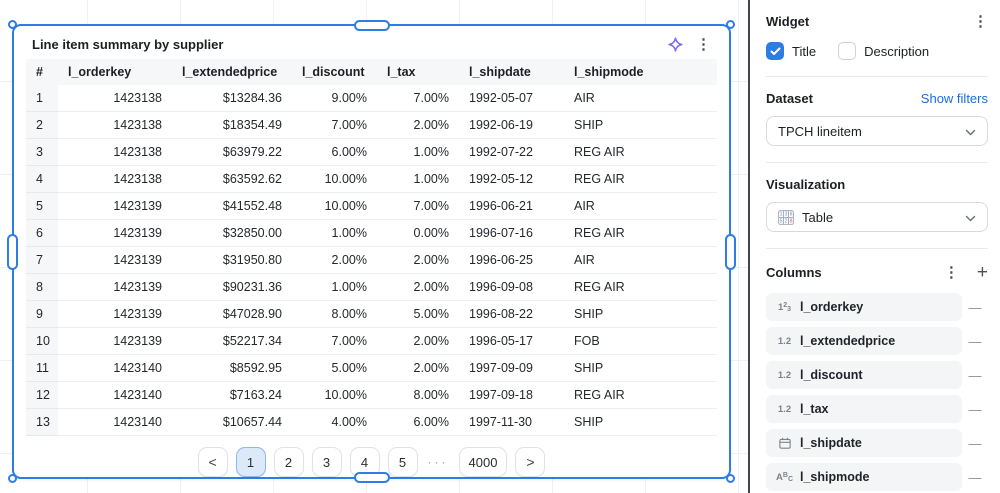 Image resolution: width=1000 pixels, height=493 pixels. What do you see at coordinates (418, 71) in the screenshot?
I see `column-header: l_tax` at bounding box center [418, 71].